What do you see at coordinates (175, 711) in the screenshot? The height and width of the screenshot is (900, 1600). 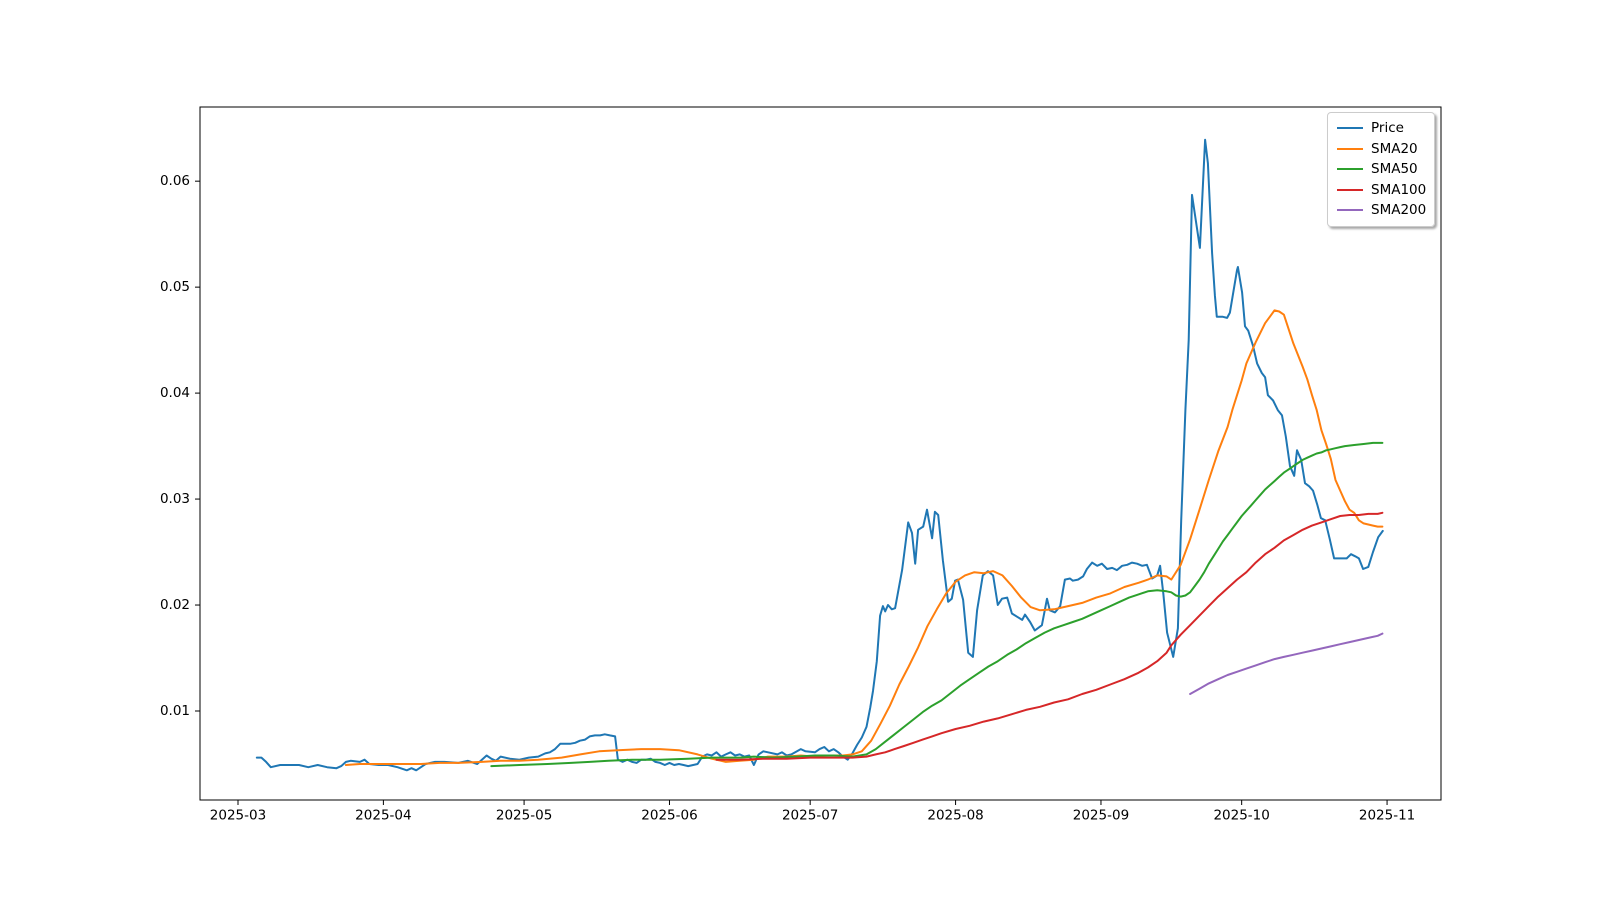 I see `y-tick-label: 0.01` at bounding box center [175, 711].